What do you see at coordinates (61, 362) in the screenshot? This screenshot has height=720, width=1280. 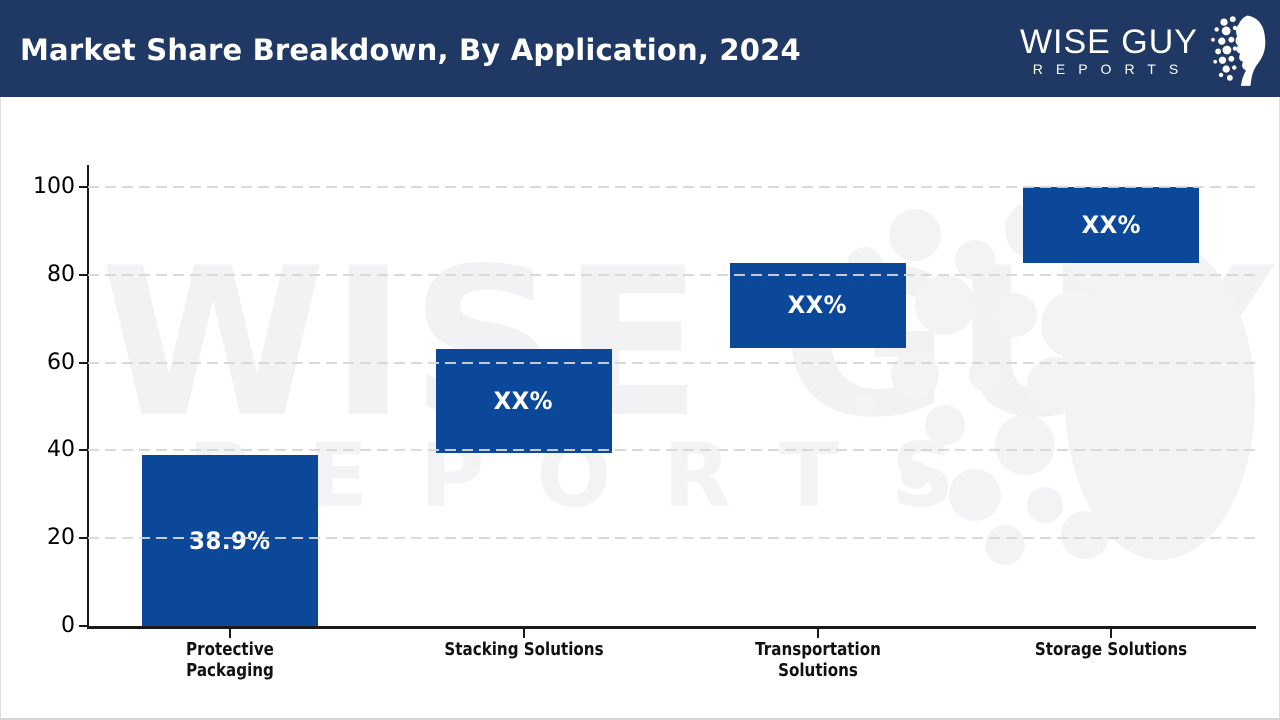 I see `y-tick-label: 60` at bounding box center [61, 362].